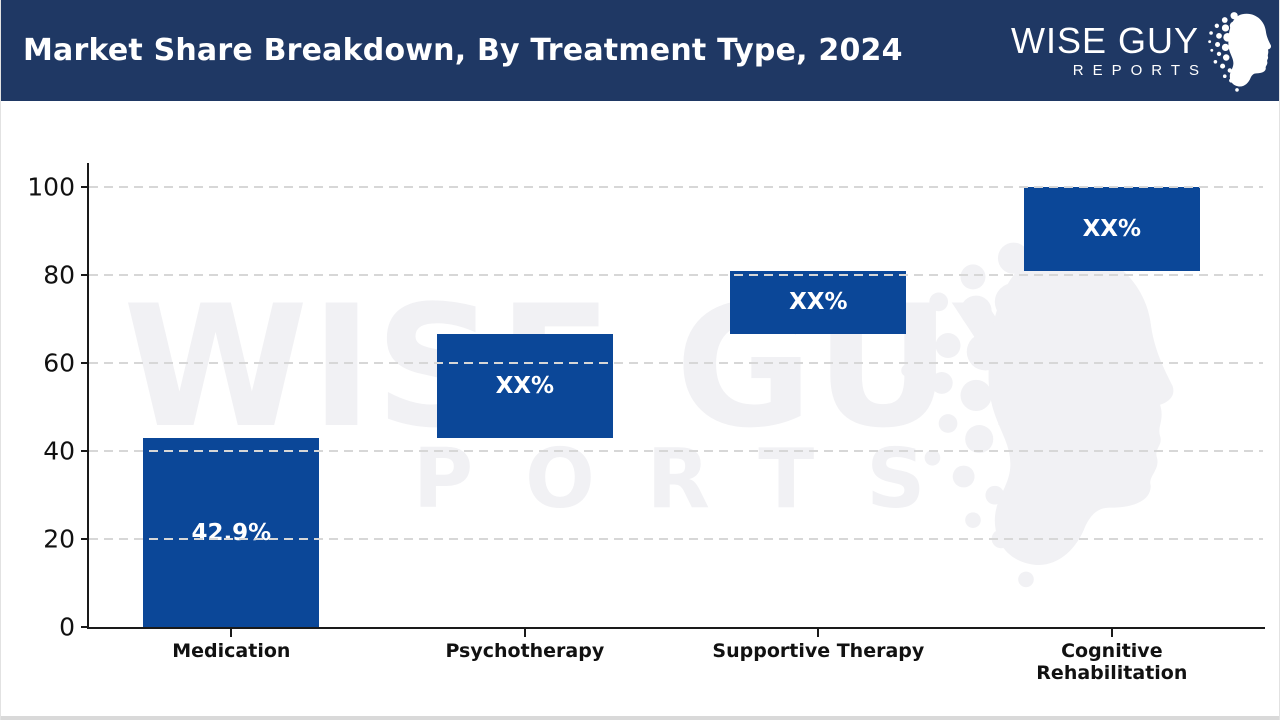 The width and height of the screenshot is (1280, 720). What do you see at coordinates (231, 651) in the screenshot?
I see `x-axis-category-label: Medication` at bounding box center [231, 651].